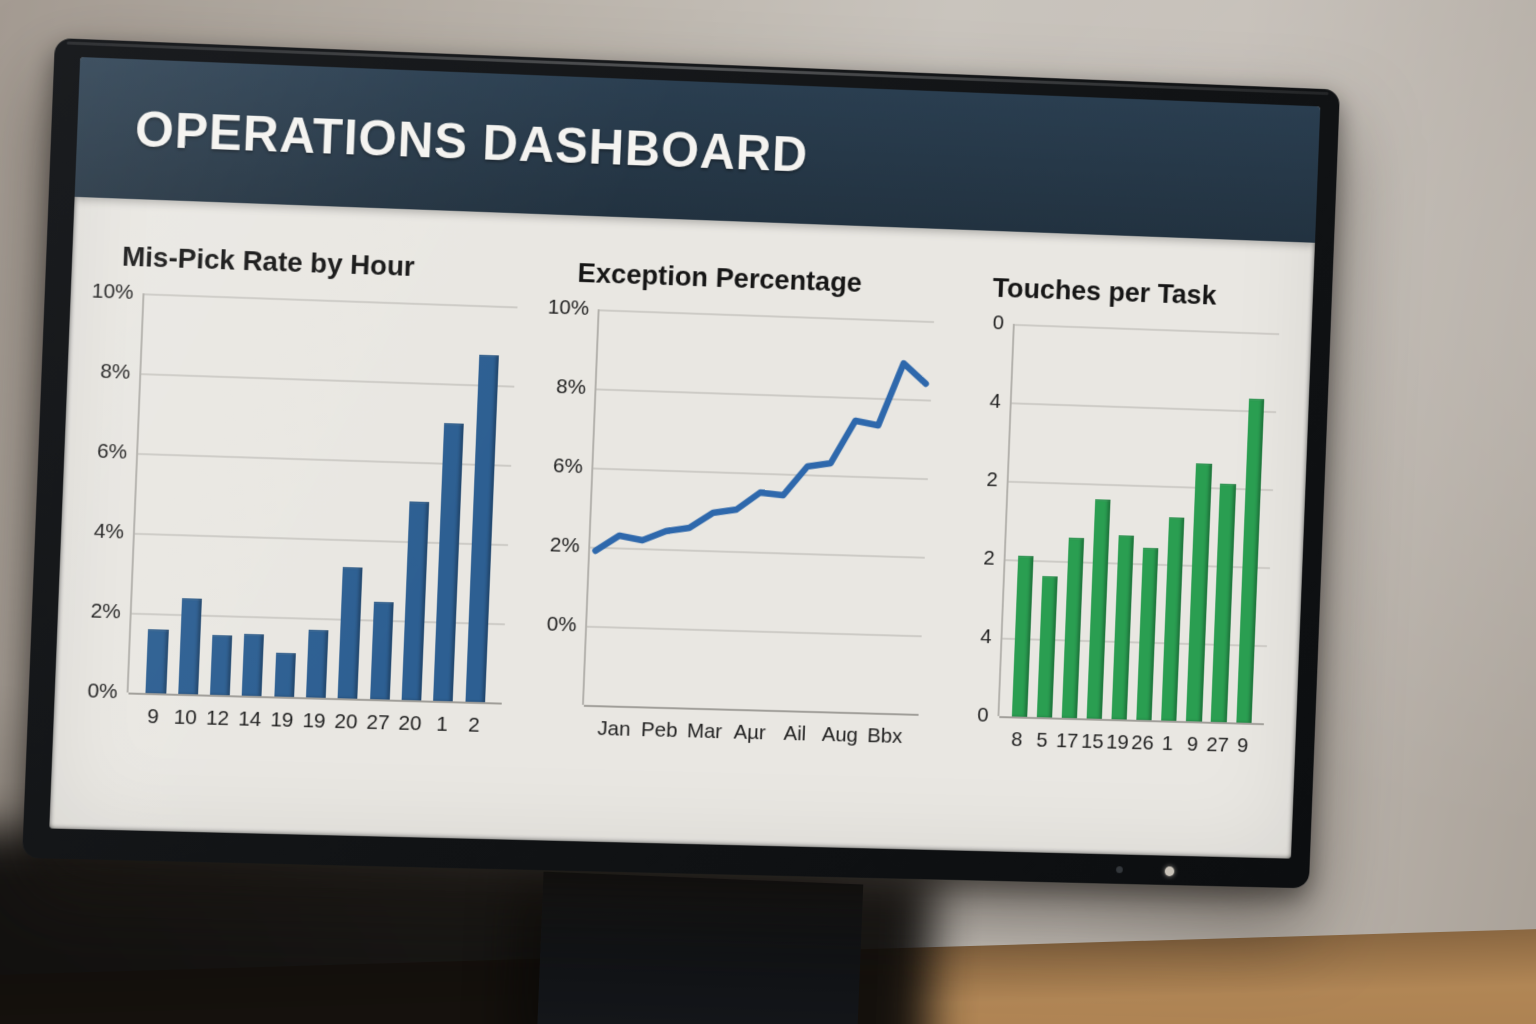 The height and width of the screenshot is (1024, 1536). What do you see at coordinates (1092, 742) in the screenshot?
I see `x-tick-label: 15` at bounding box center [1092, 742].